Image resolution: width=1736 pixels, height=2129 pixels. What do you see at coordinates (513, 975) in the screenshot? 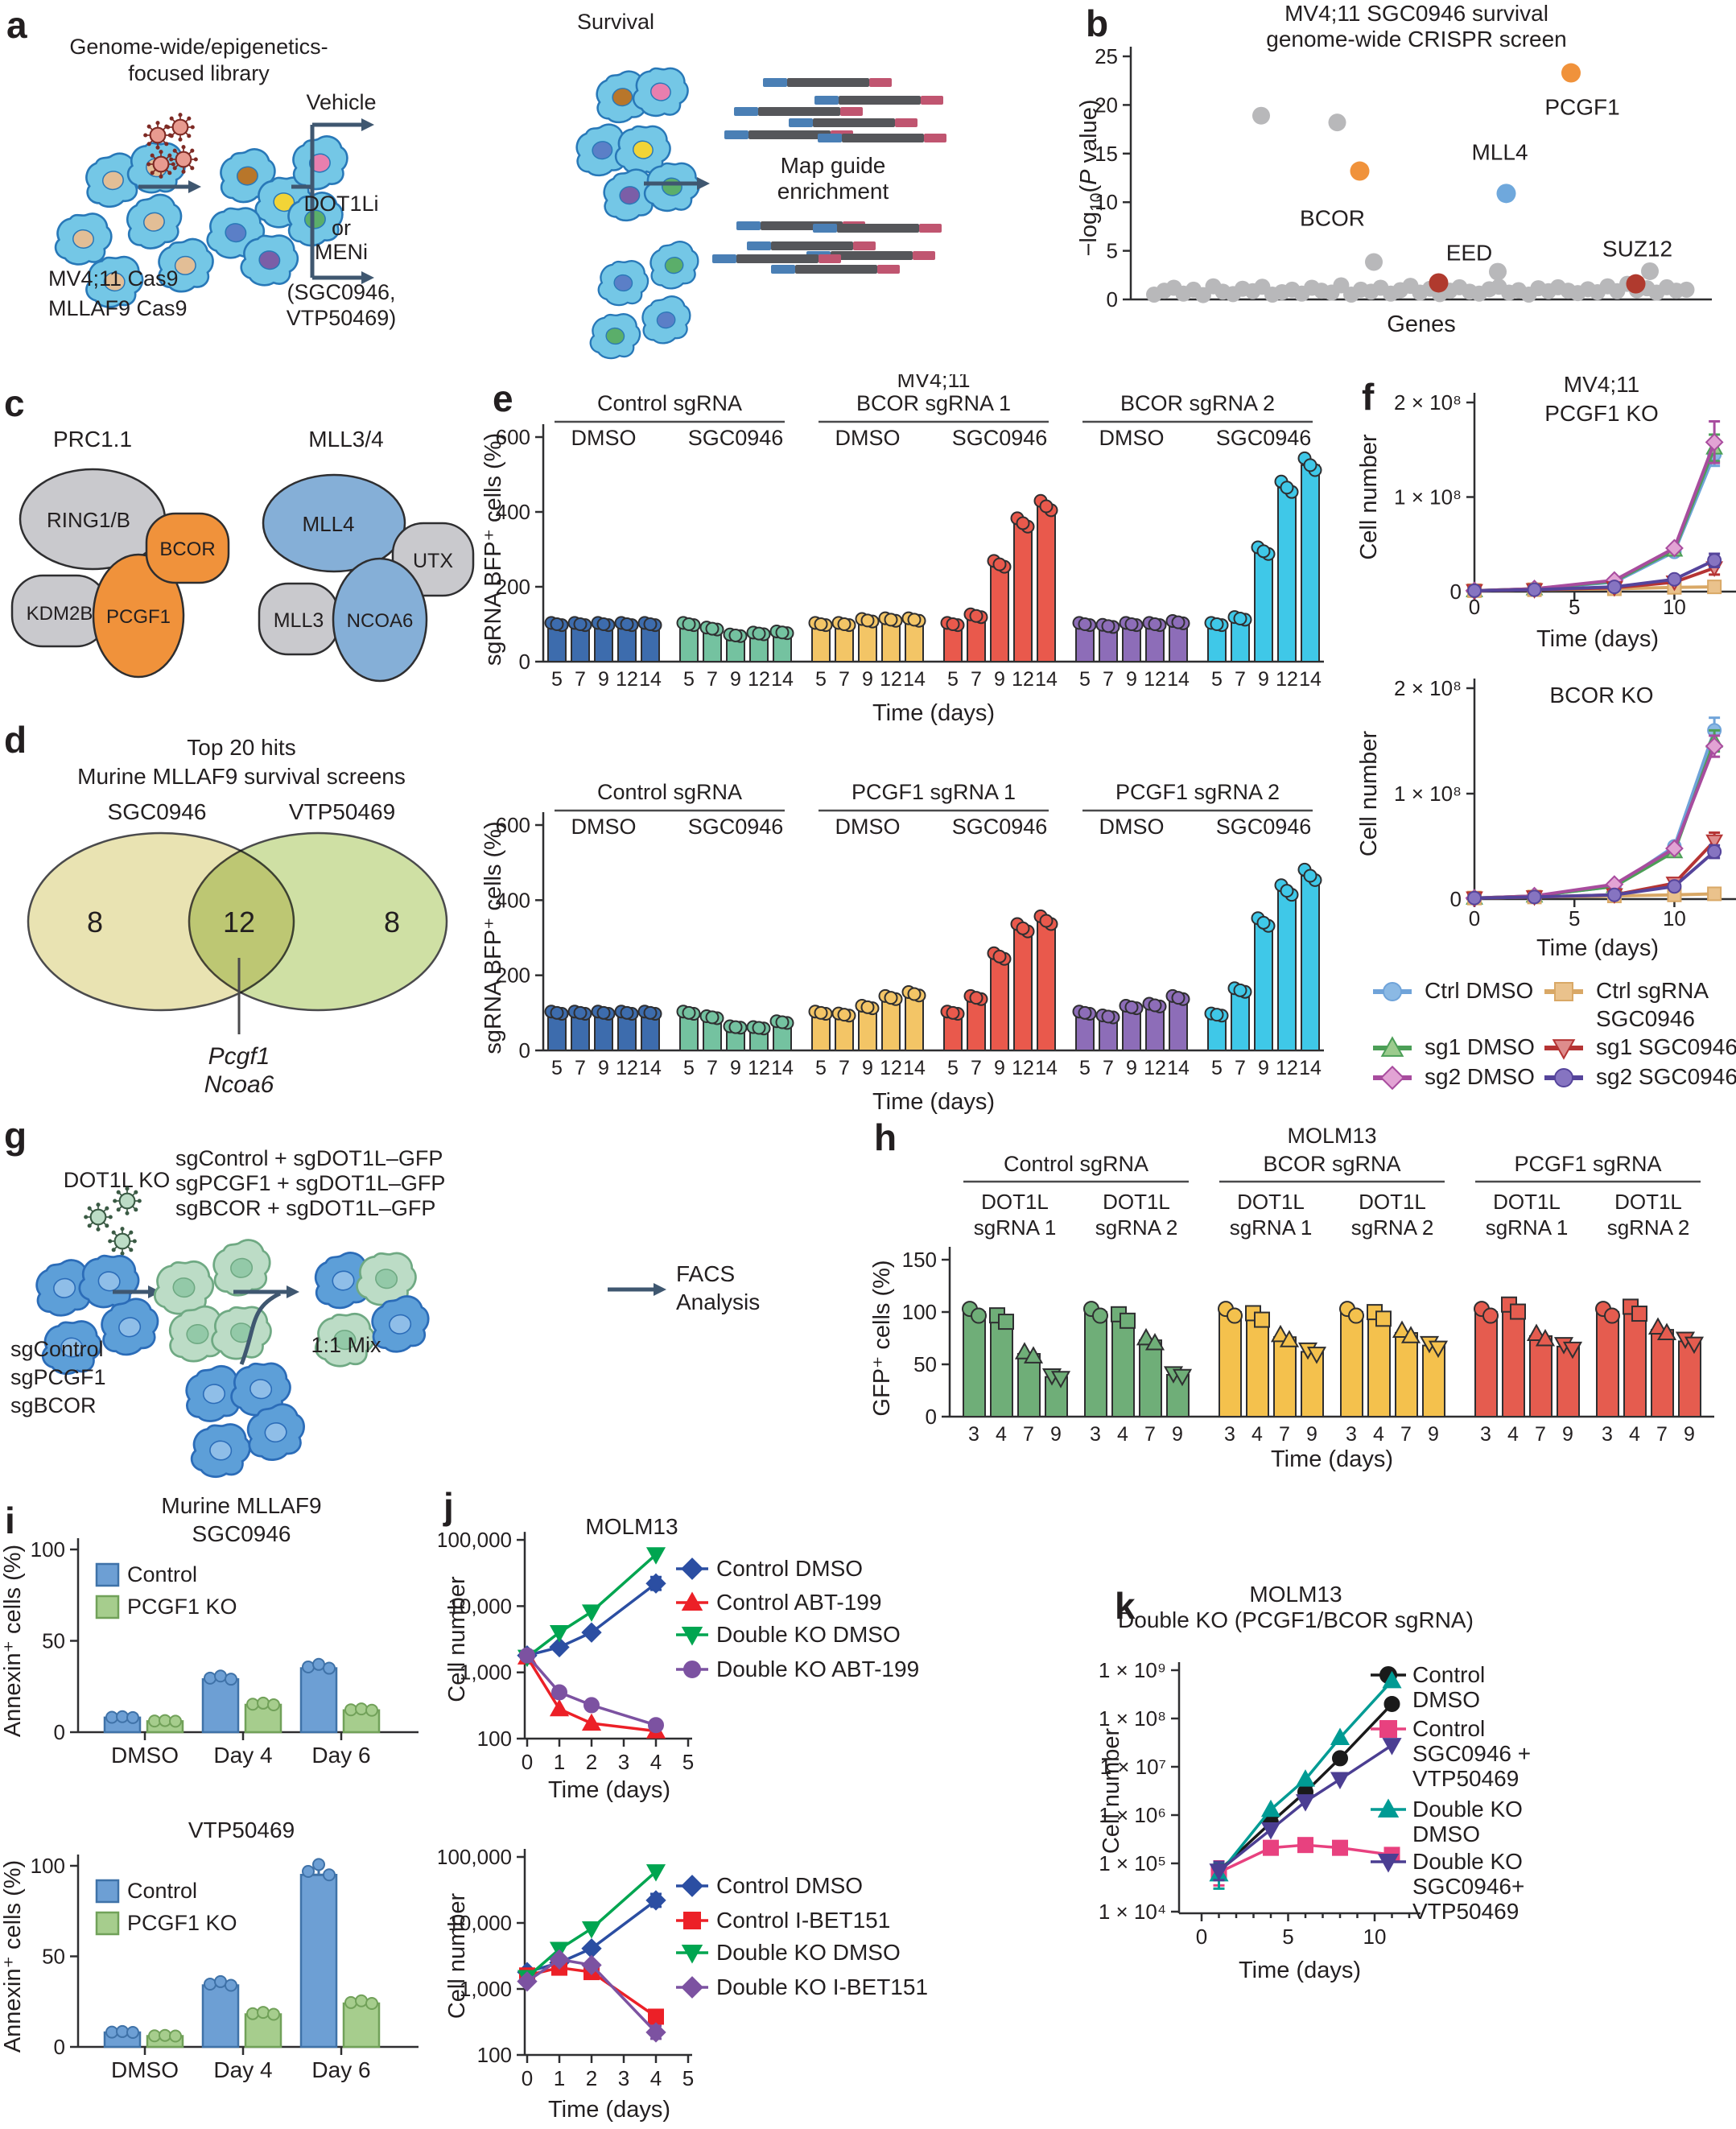
I see `y-tick: 200` at bounding box center [513, 975].